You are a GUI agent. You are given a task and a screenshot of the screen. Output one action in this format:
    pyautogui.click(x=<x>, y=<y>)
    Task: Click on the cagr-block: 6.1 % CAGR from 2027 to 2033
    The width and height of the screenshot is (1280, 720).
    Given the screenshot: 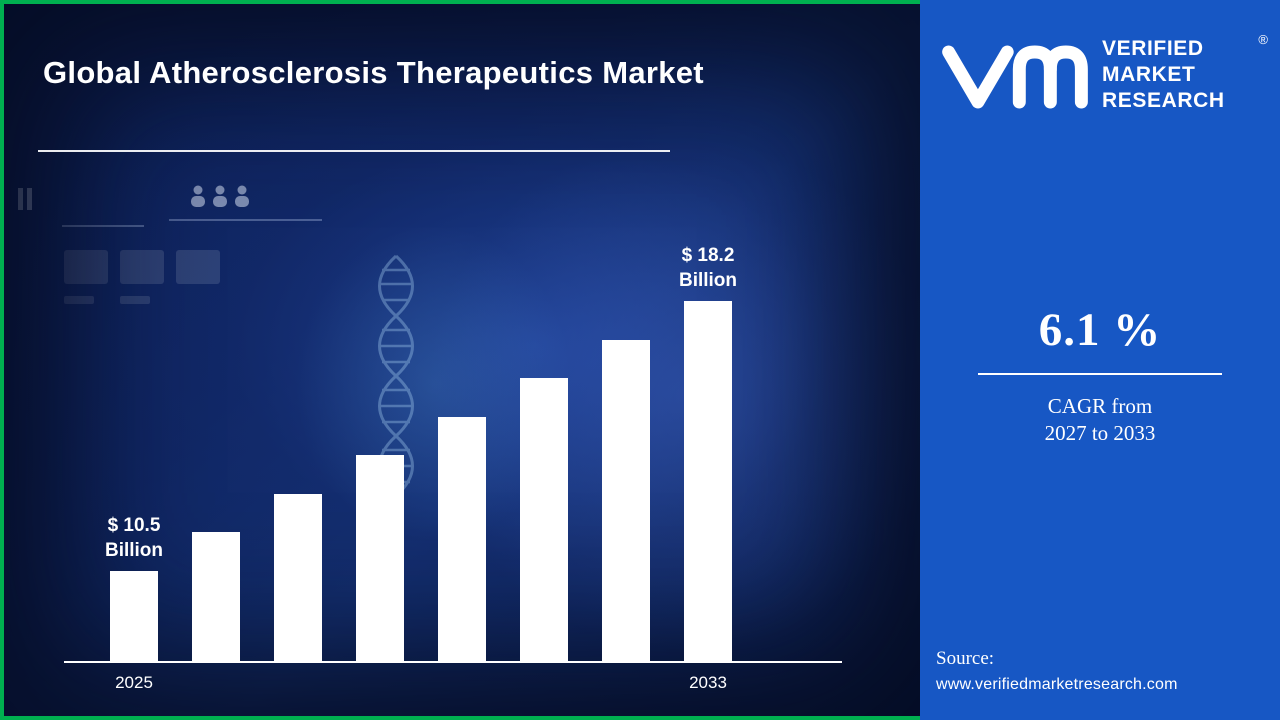 What is the action you would take?
    pyautogui.click(x=1100, y=375)
    